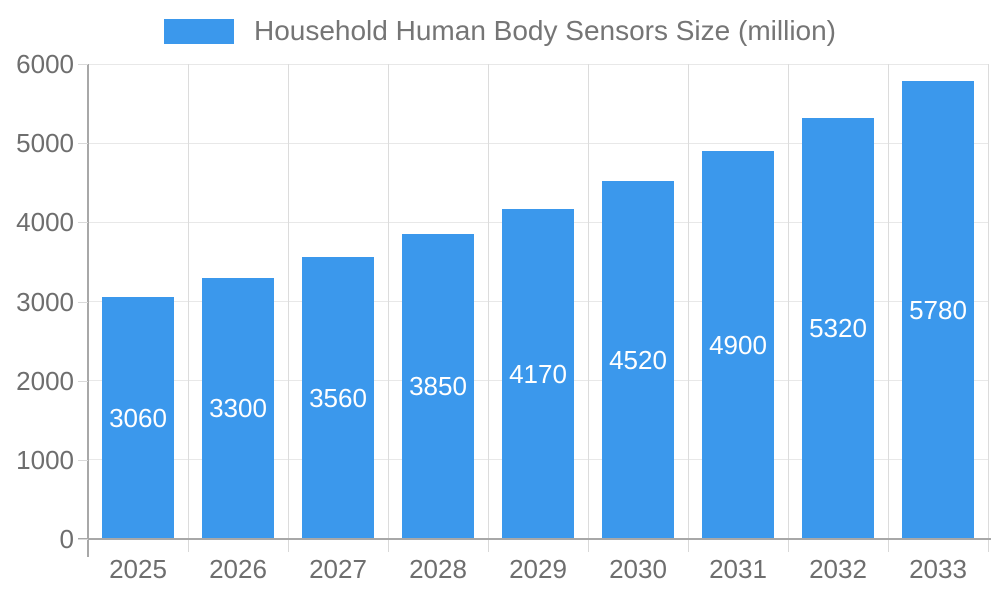 The height and width of the screenshot is (600, 1000). What do you see at coordinates (45, 459) in the screenshot?
I see `y-axis-label: 1000` at bounding box center [45, 459].